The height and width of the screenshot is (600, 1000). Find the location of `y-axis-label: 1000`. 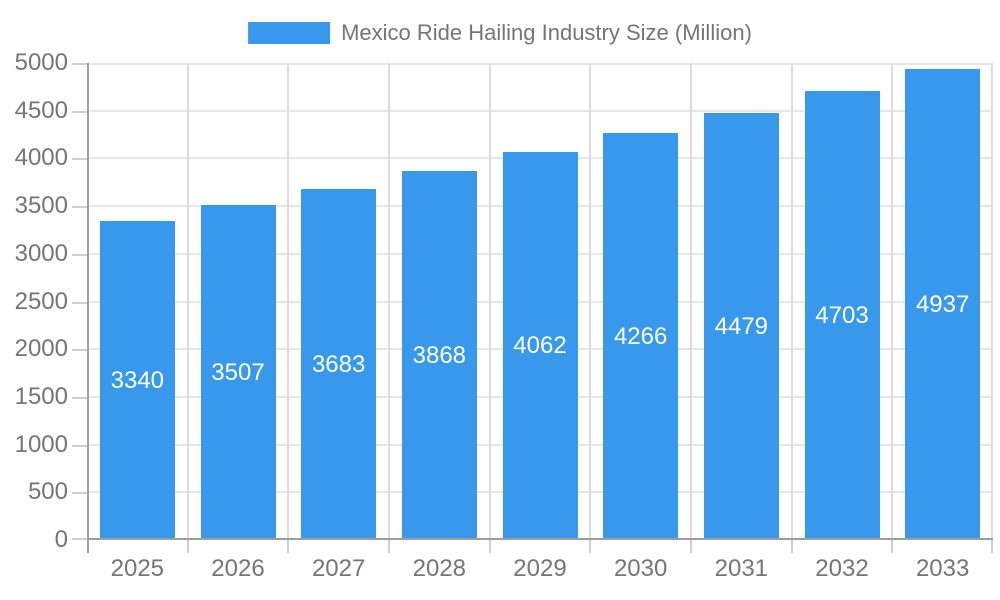

y-axis-label: 1000 is located at coordinates (41, 444).